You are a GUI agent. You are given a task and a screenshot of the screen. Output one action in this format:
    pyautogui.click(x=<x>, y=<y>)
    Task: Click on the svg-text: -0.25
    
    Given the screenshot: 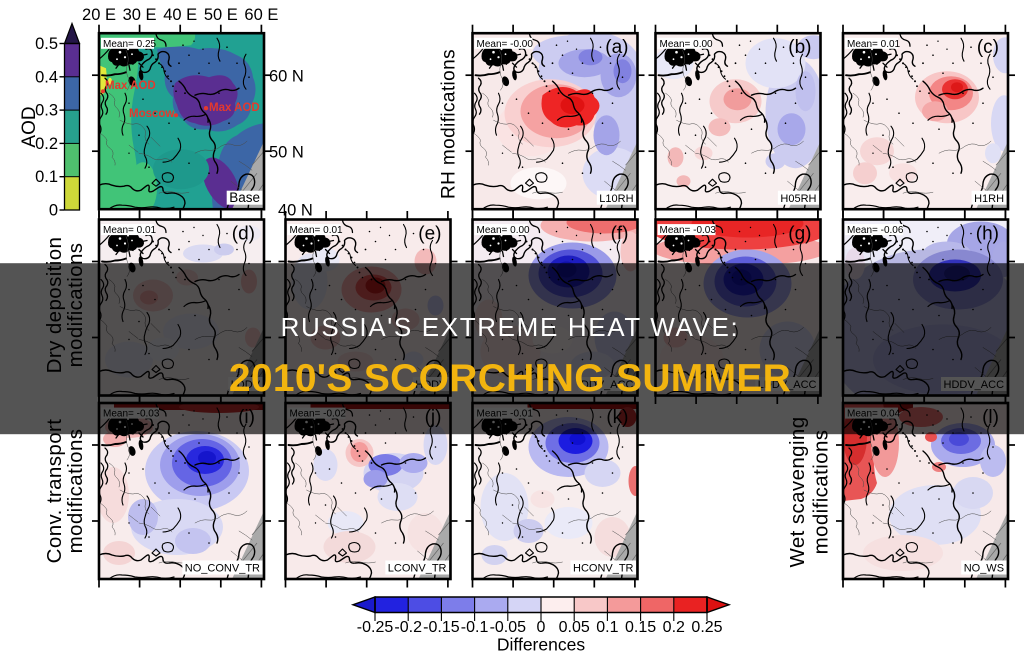 What is the action you would take?
    pyautogui.click(x=375, y=627)
    